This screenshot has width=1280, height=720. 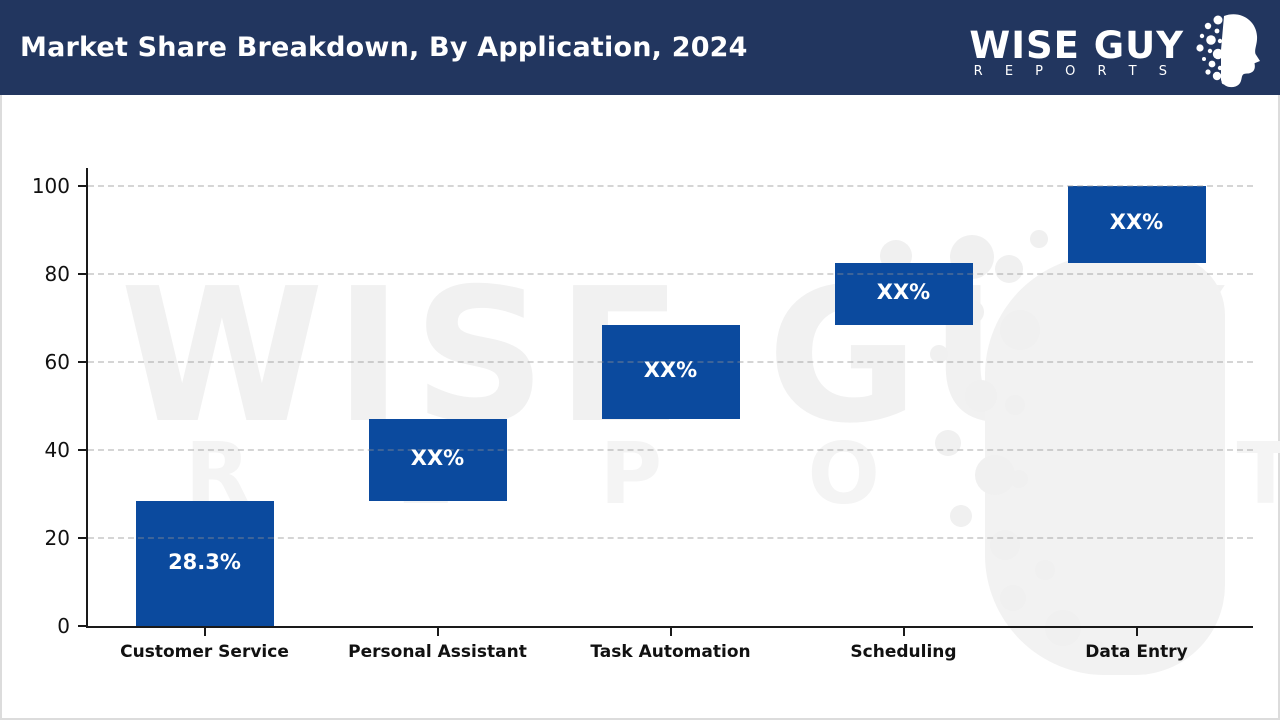 What do you see at coordinates (1074, 71) in the screenshot?
I see `logo-sub-text: R E P O R T S` at bounding box center [1074, 71].